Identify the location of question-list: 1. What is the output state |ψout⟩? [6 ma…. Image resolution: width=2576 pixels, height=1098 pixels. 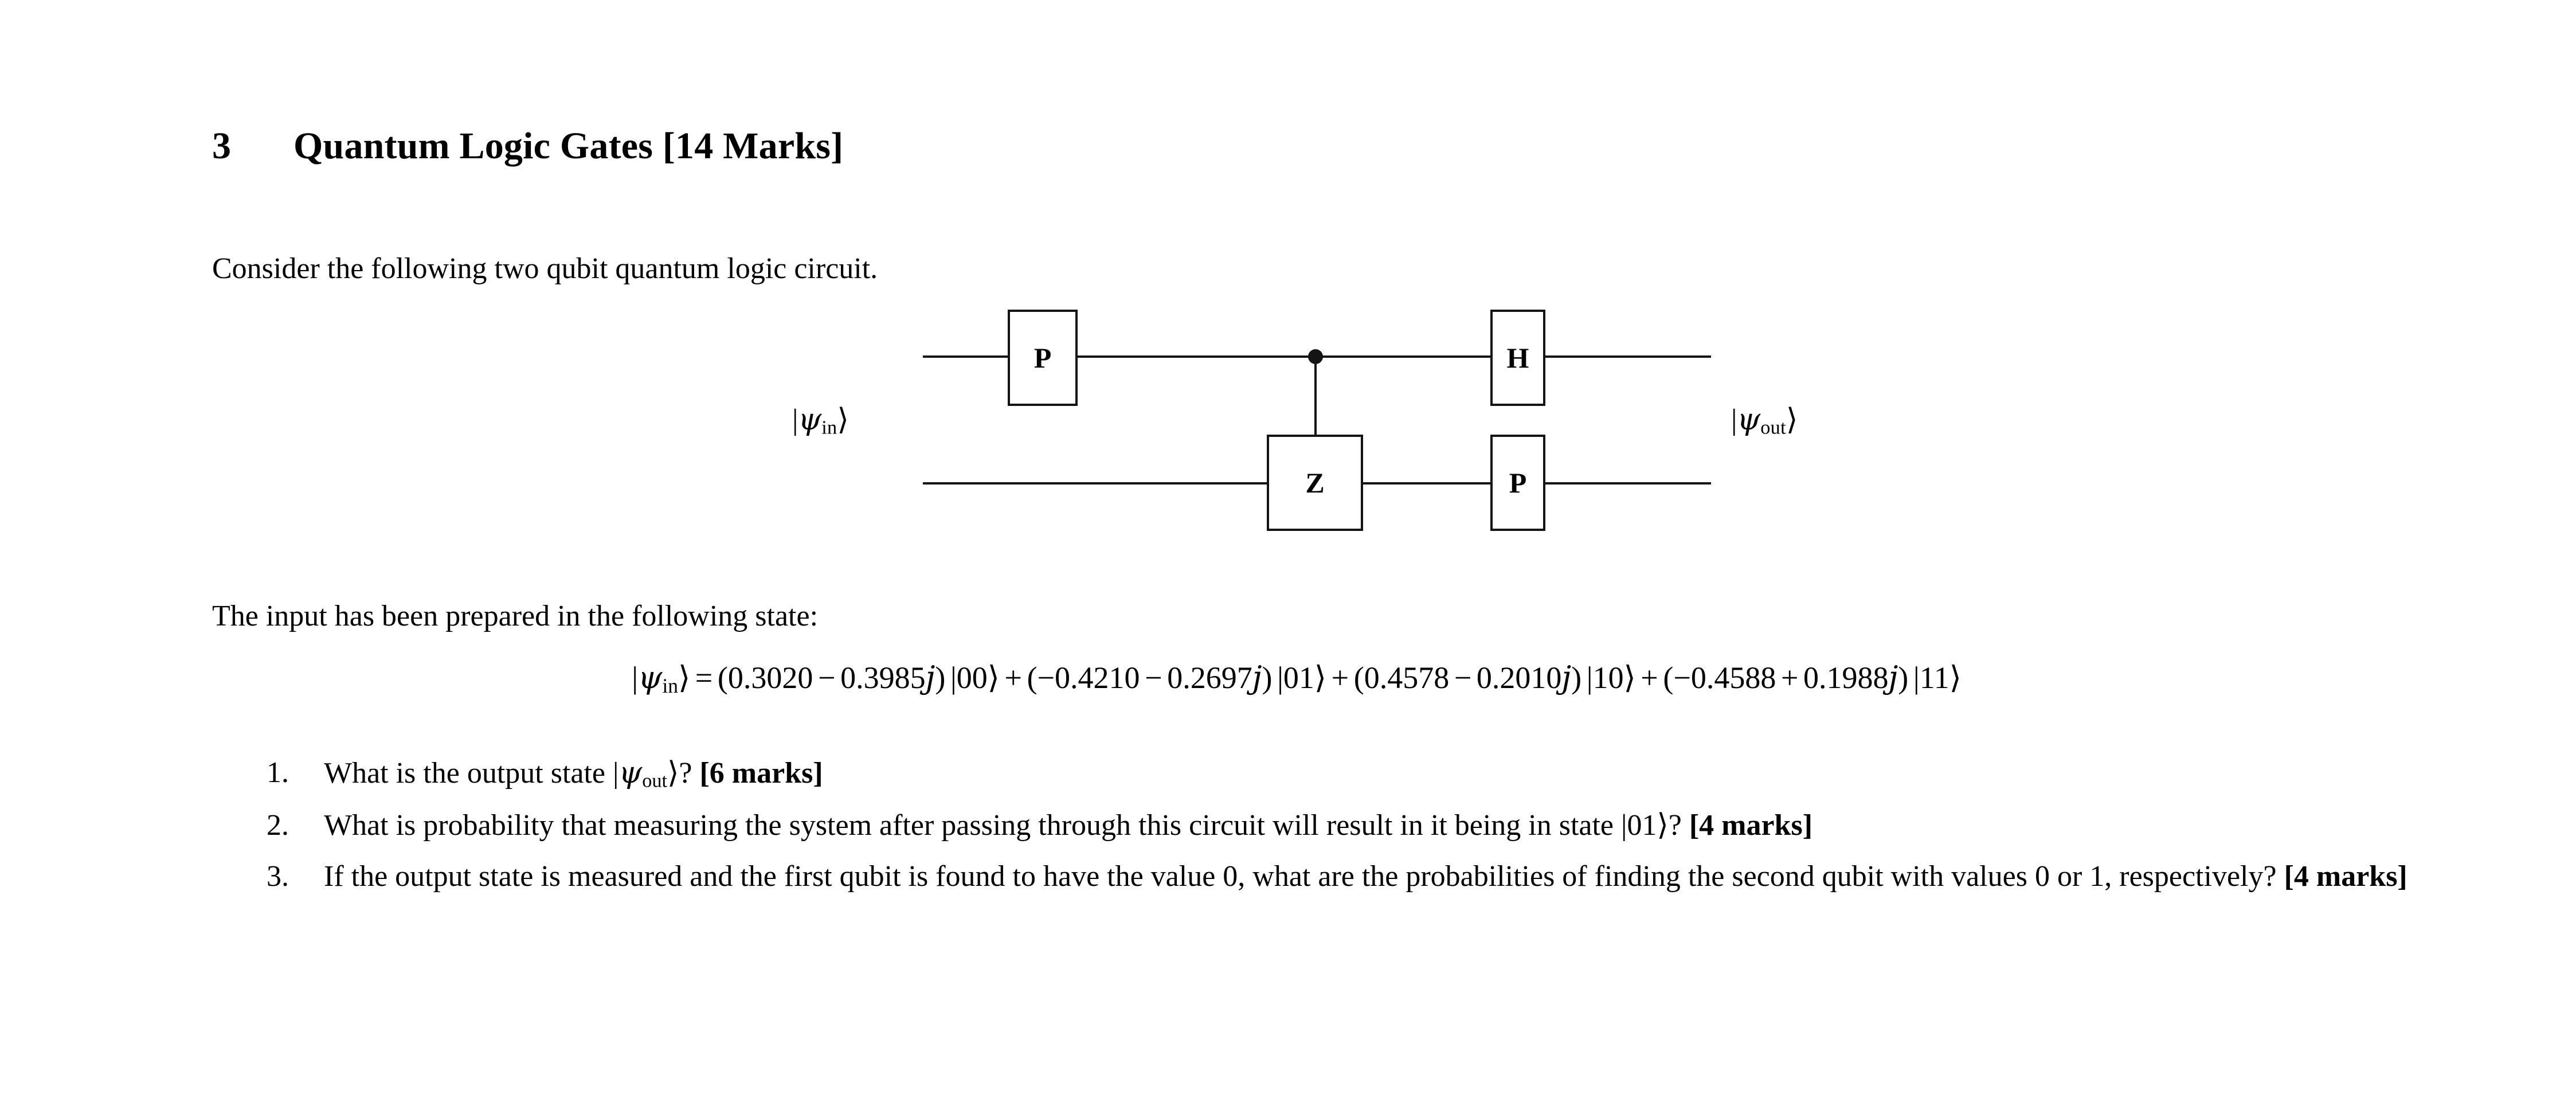
(1288, 833).